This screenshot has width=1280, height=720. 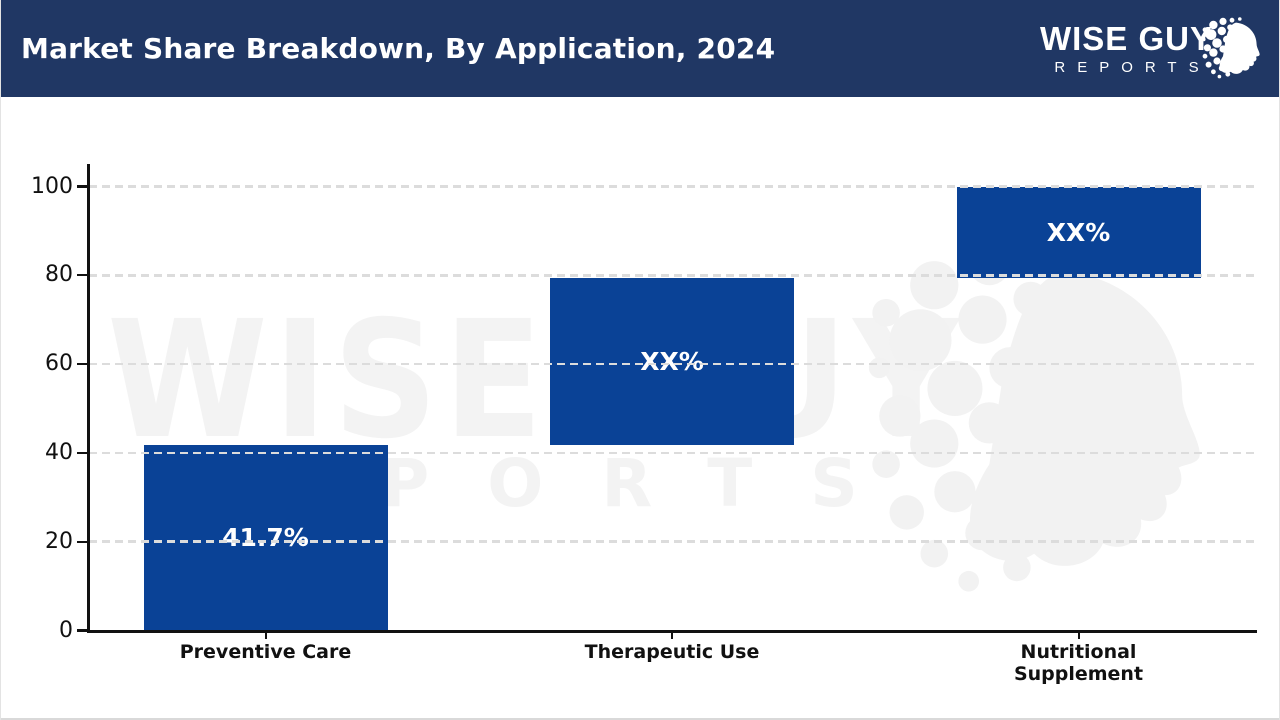 I want to click on y-tick-label-40: 40, so click(x=59, y=452).